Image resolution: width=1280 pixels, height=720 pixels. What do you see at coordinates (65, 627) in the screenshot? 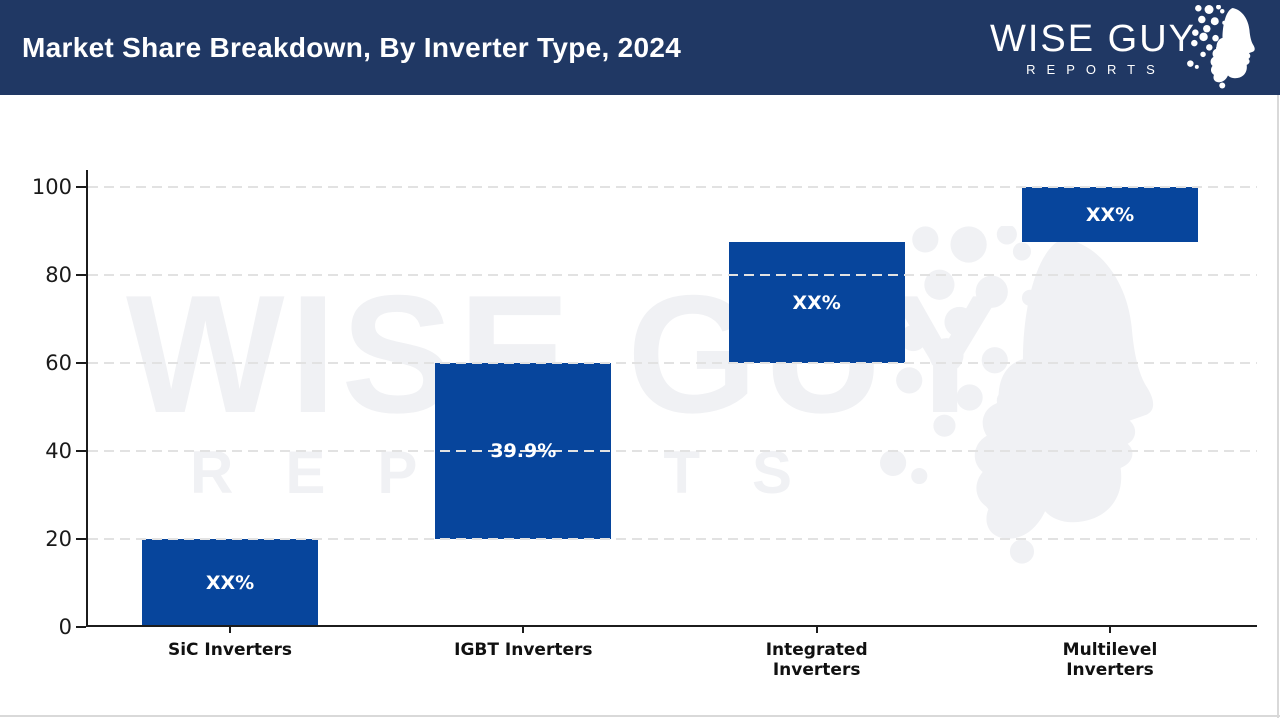
I see `y-tick-label: 0` at bounding box center [65, 627].